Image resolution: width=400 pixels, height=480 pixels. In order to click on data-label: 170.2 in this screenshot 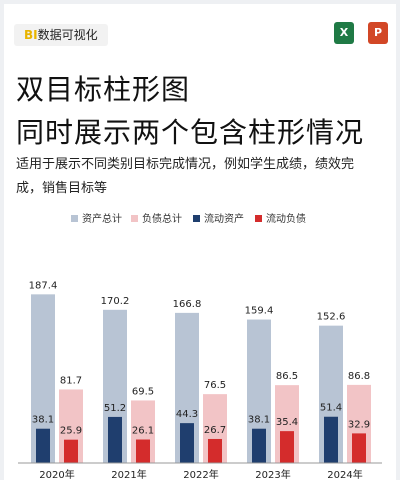, I will do `click(115, 301)`.